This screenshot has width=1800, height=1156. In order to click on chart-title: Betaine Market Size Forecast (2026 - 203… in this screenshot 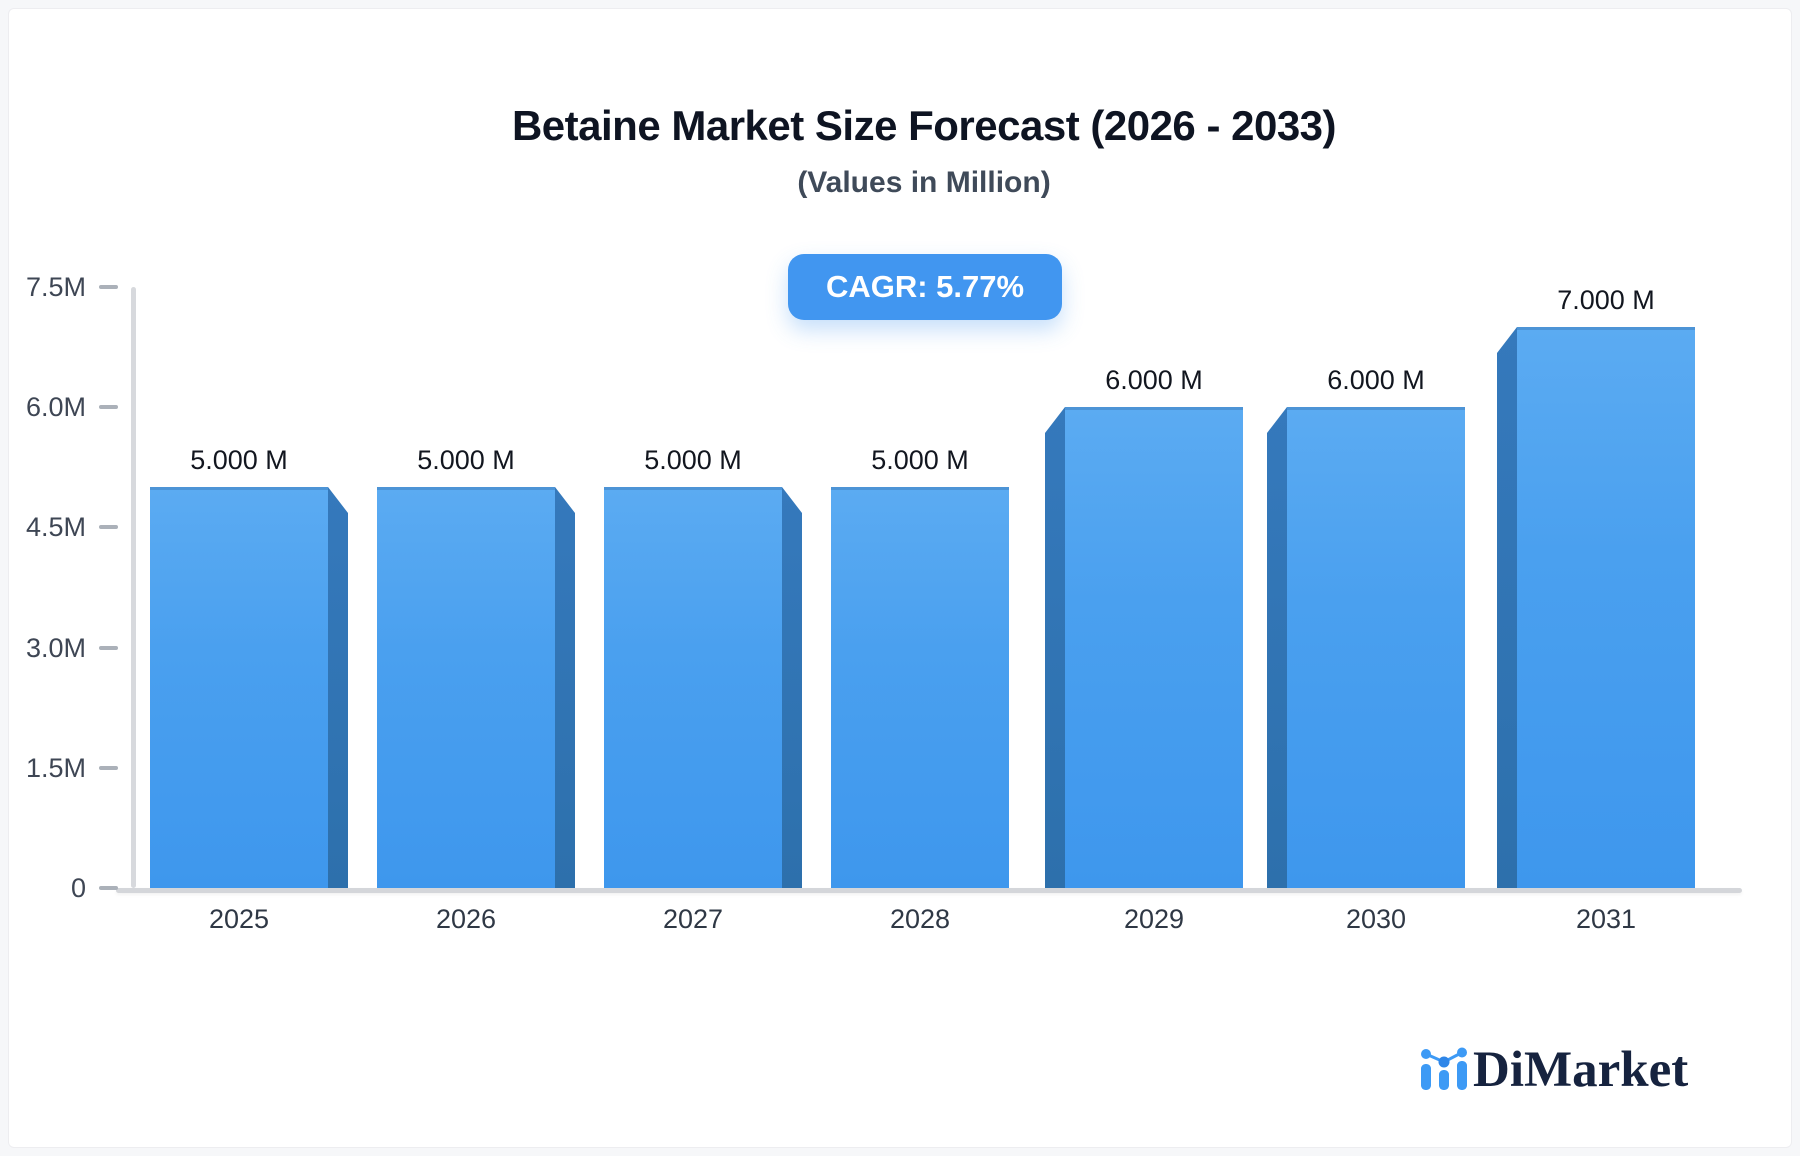, I will do `click(924, 125)`.